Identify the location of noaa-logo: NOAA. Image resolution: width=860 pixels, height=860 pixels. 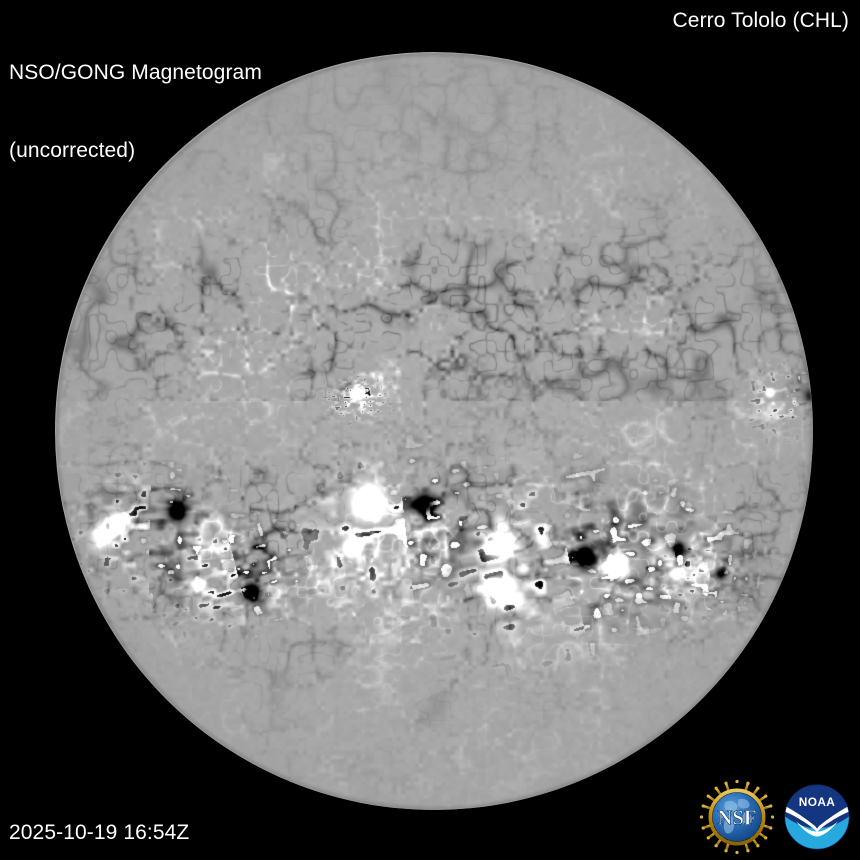
(817, 817).